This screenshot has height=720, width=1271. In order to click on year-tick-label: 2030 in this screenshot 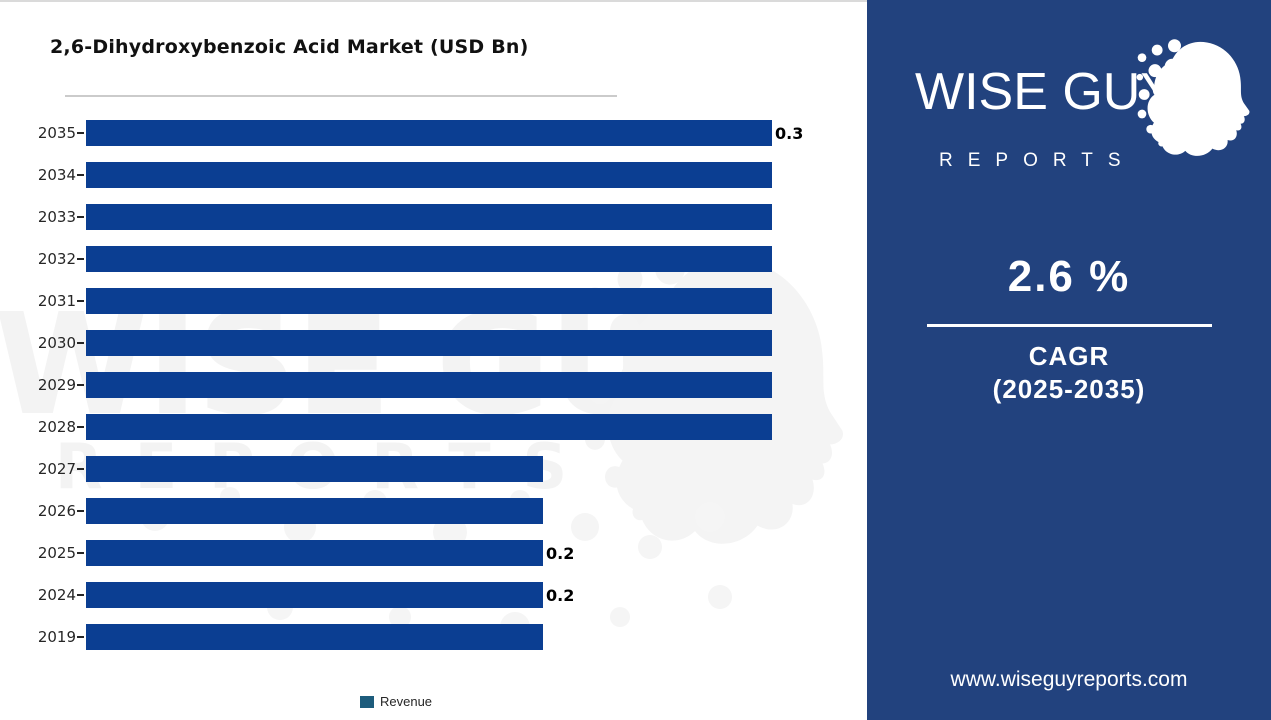, I will do `click(56, 343)`.